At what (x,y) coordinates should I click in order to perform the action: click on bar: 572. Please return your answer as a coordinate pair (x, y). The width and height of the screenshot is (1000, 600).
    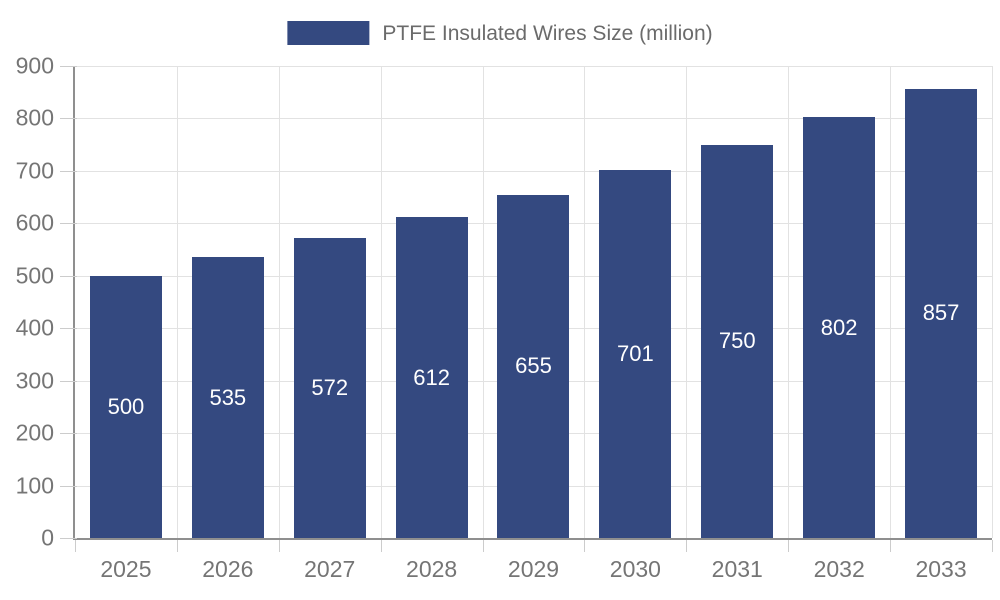
    Looking at the image, I should click on (329, 388).